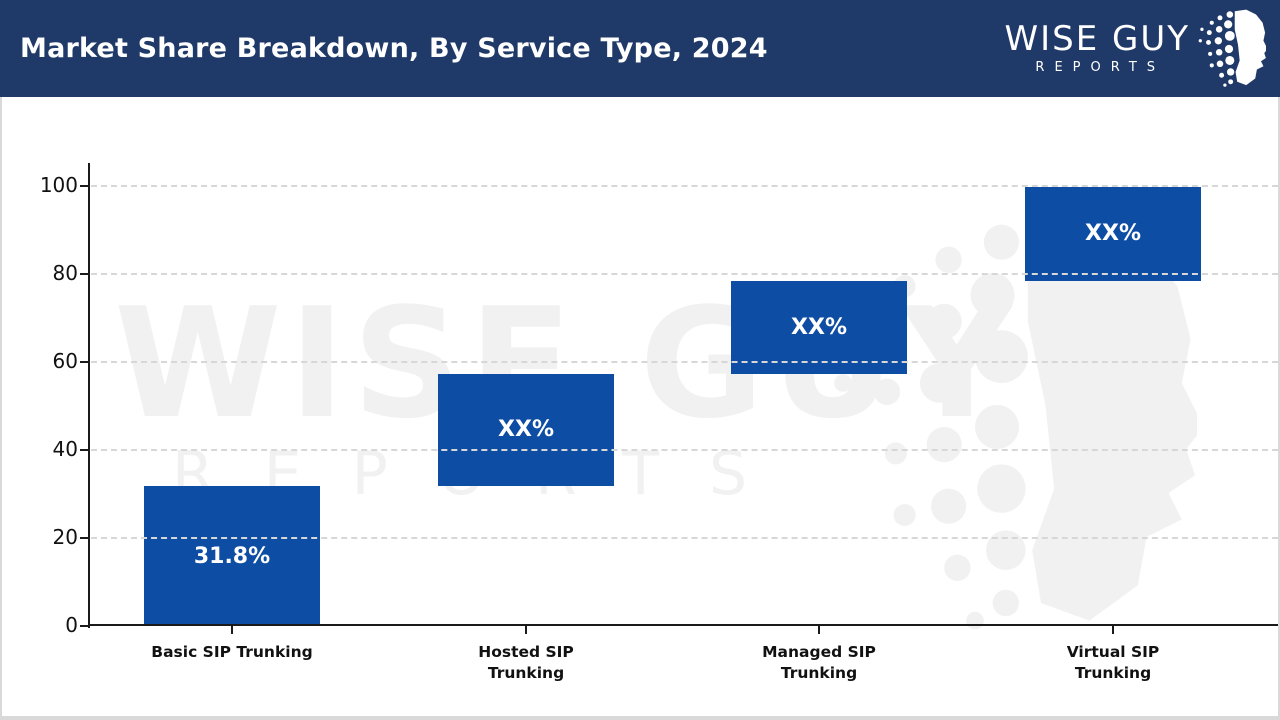  Describe the element at coordinates (526, 662) in the screenshot. I see `category-label: Hosted SIP Trunking` at that location.